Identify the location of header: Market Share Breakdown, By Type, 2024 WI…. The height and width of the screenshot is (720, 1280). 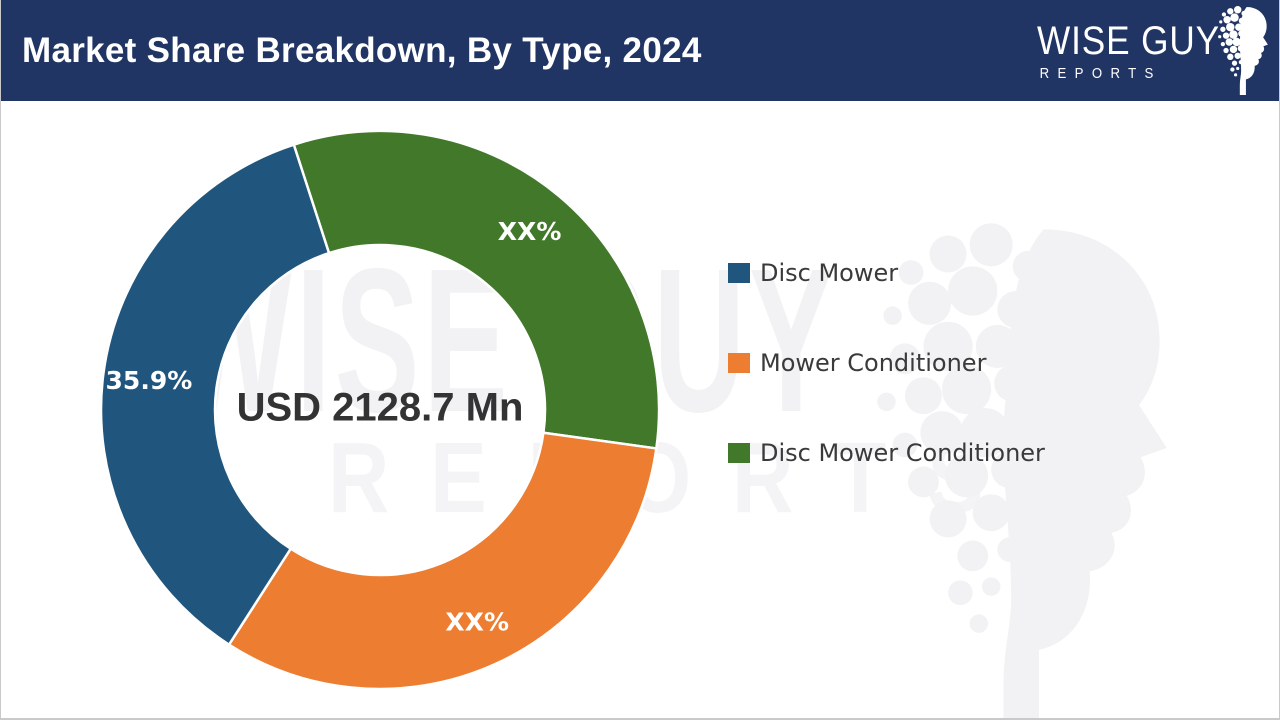
(640, 50).